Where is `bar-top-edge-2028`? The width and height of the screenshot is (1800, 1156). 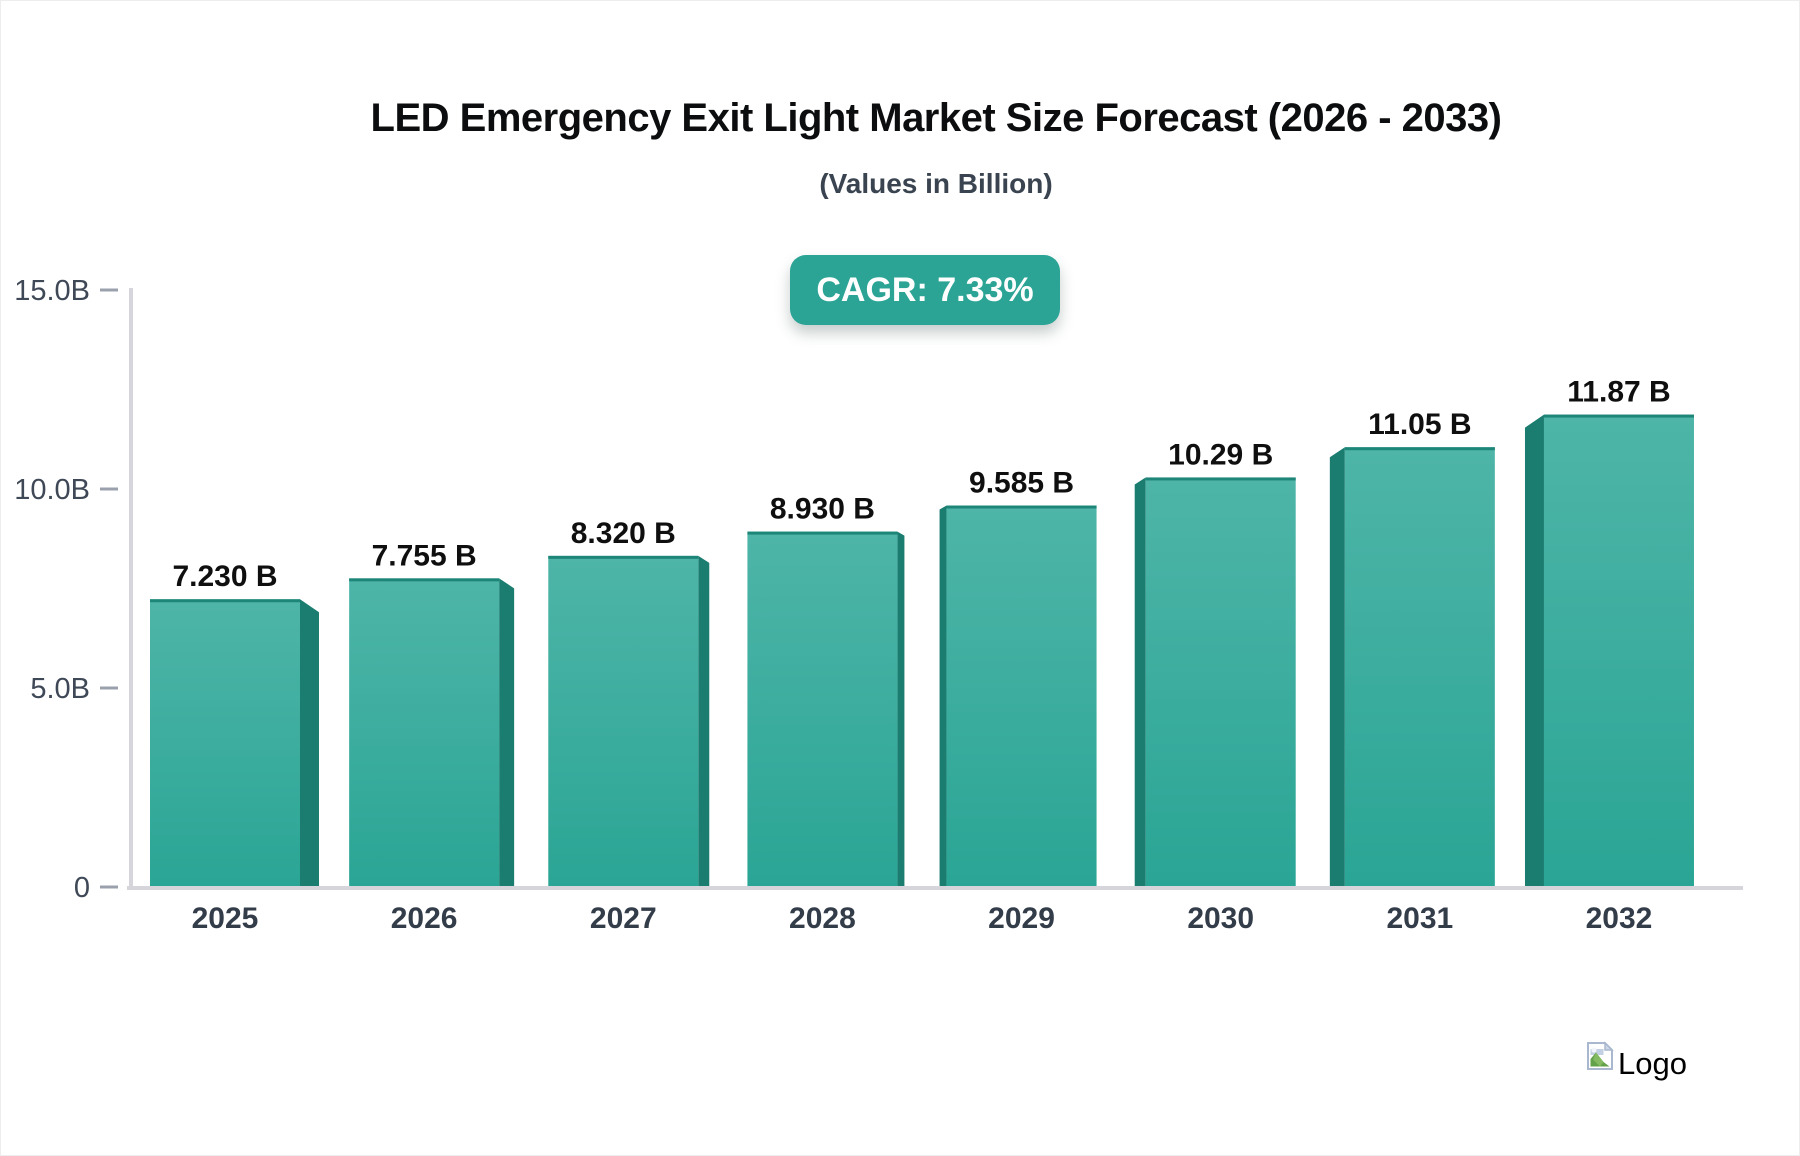
bar-top-edge-2028 is located at coordinates (822, 533).